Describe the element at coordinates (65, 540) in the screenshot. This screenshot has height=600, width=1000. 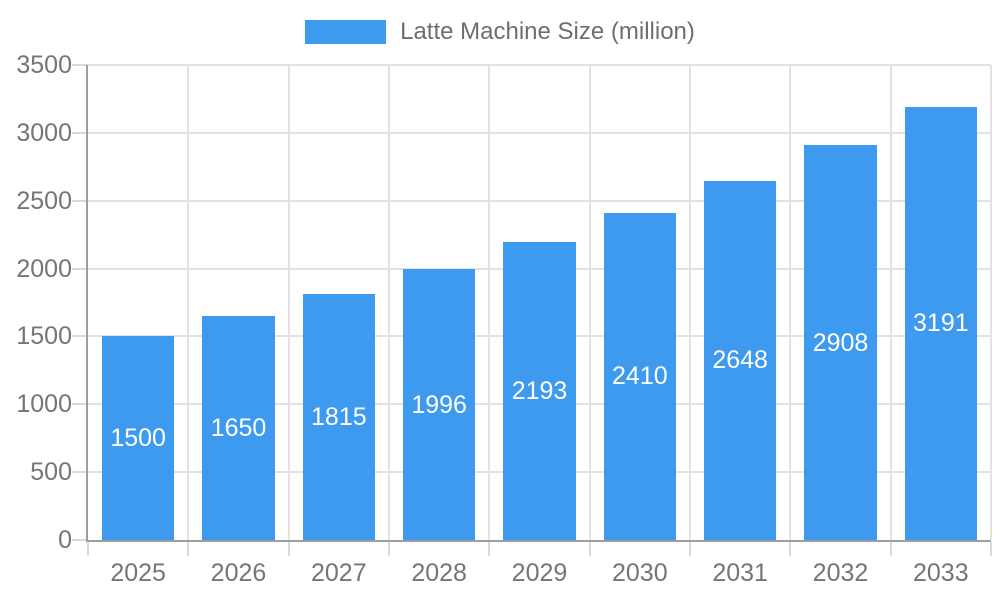
I see `y-axis-tick-label: 0` at that location.